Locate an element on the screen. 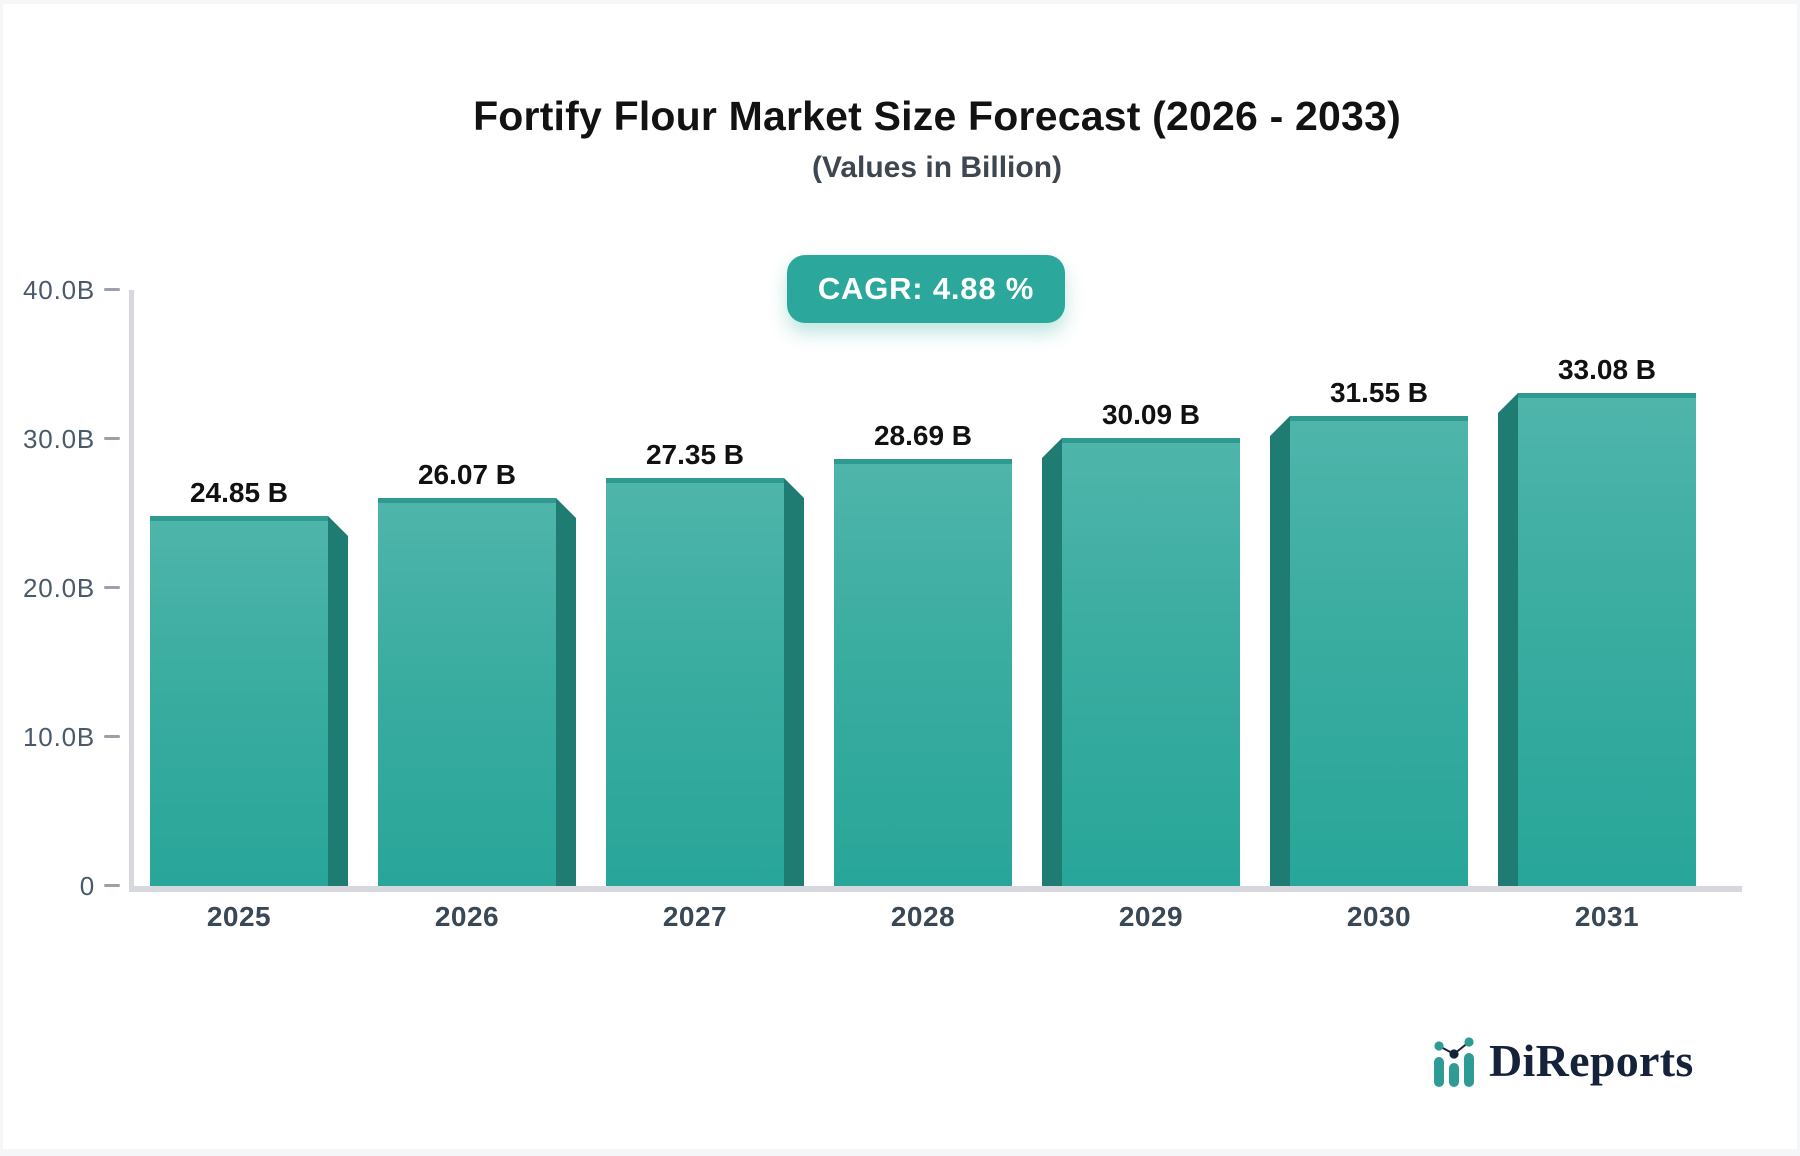  bar-2028 is located at coordinates (923, 672).